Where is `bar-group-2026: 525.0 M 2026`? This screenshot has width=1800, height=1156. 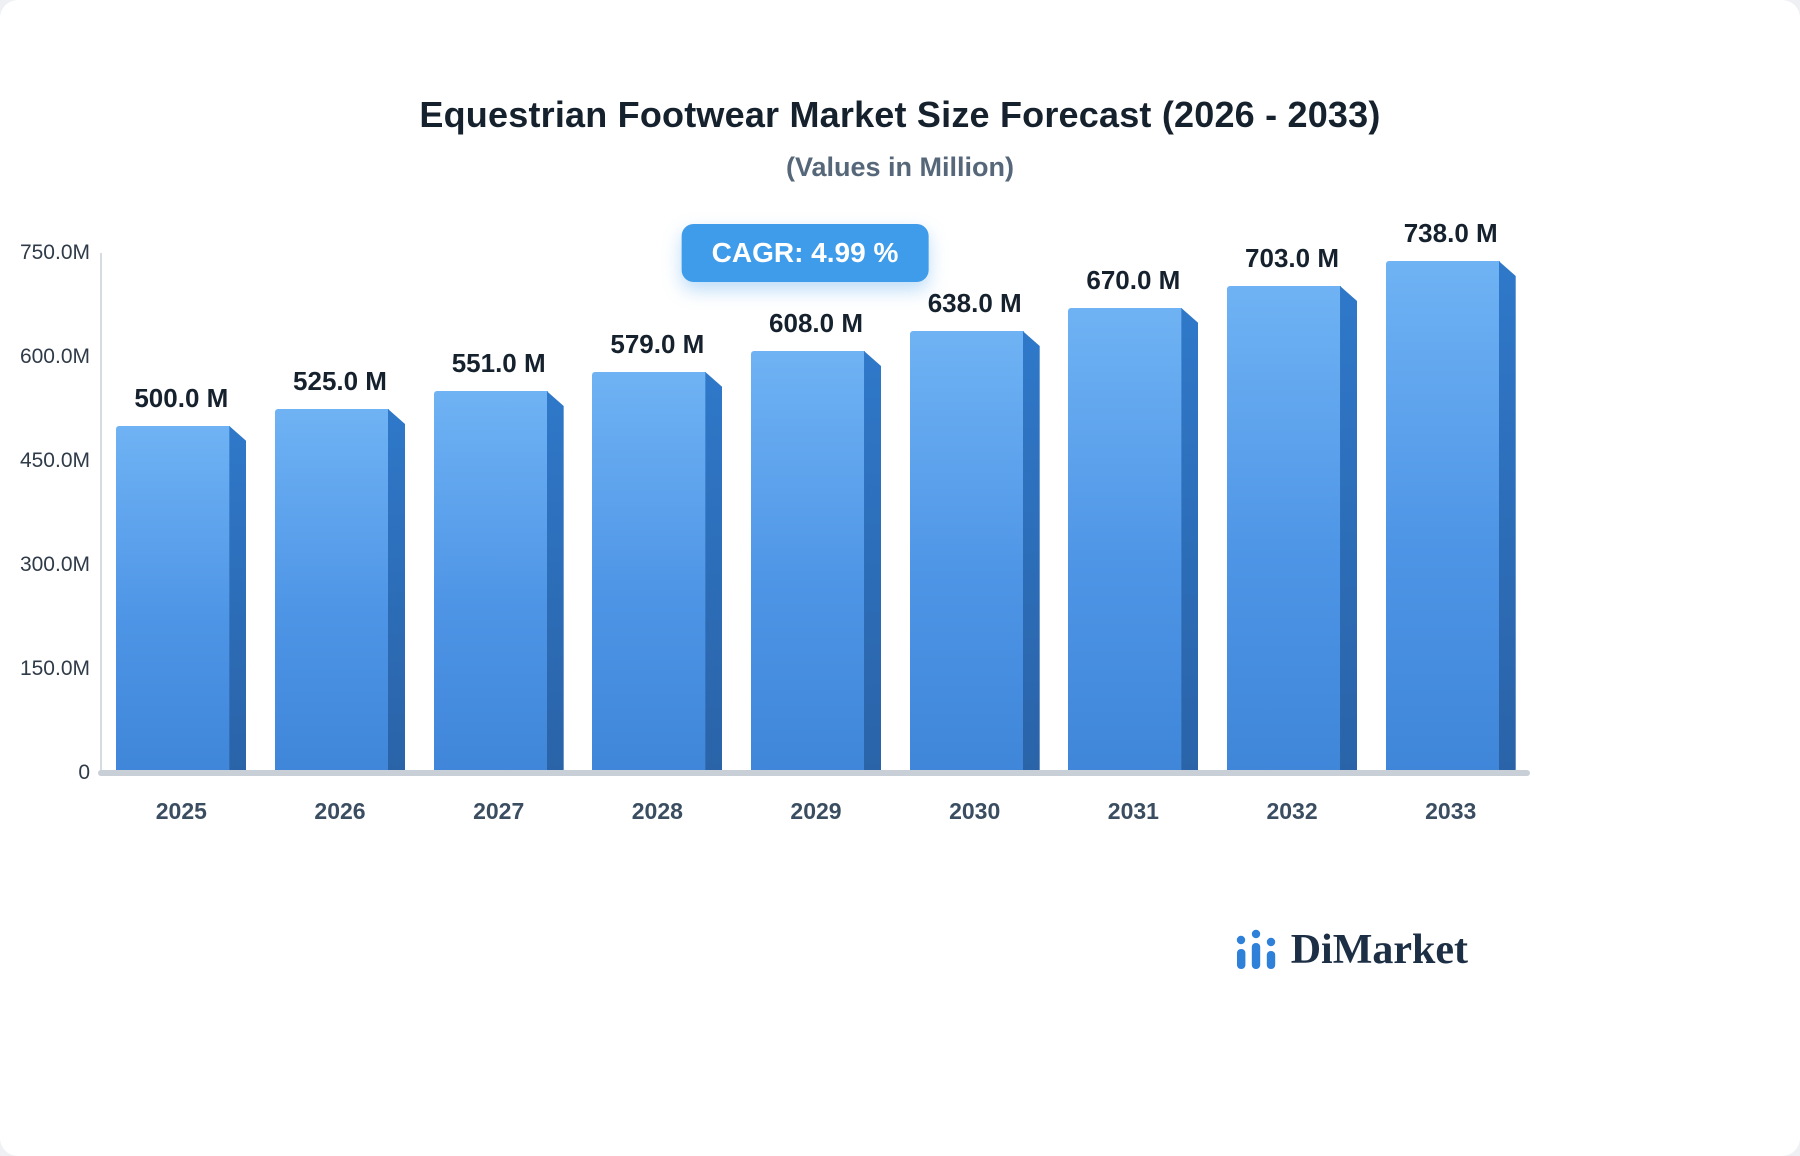
bar-group-2026: 525.0 M 2026 is located at coordinates (340, 538).